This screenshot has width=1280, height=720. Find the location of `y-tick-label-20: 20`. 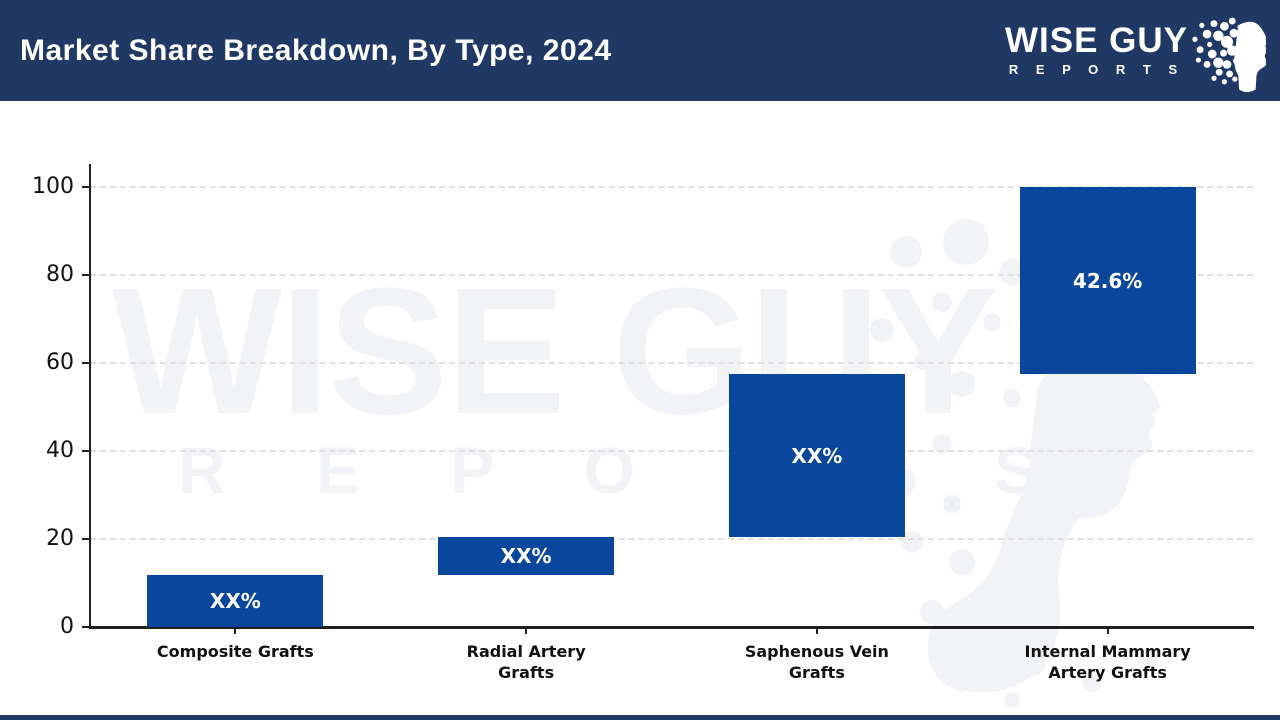

y-tick-label-20: 20 is located at coordinates (60, 538).